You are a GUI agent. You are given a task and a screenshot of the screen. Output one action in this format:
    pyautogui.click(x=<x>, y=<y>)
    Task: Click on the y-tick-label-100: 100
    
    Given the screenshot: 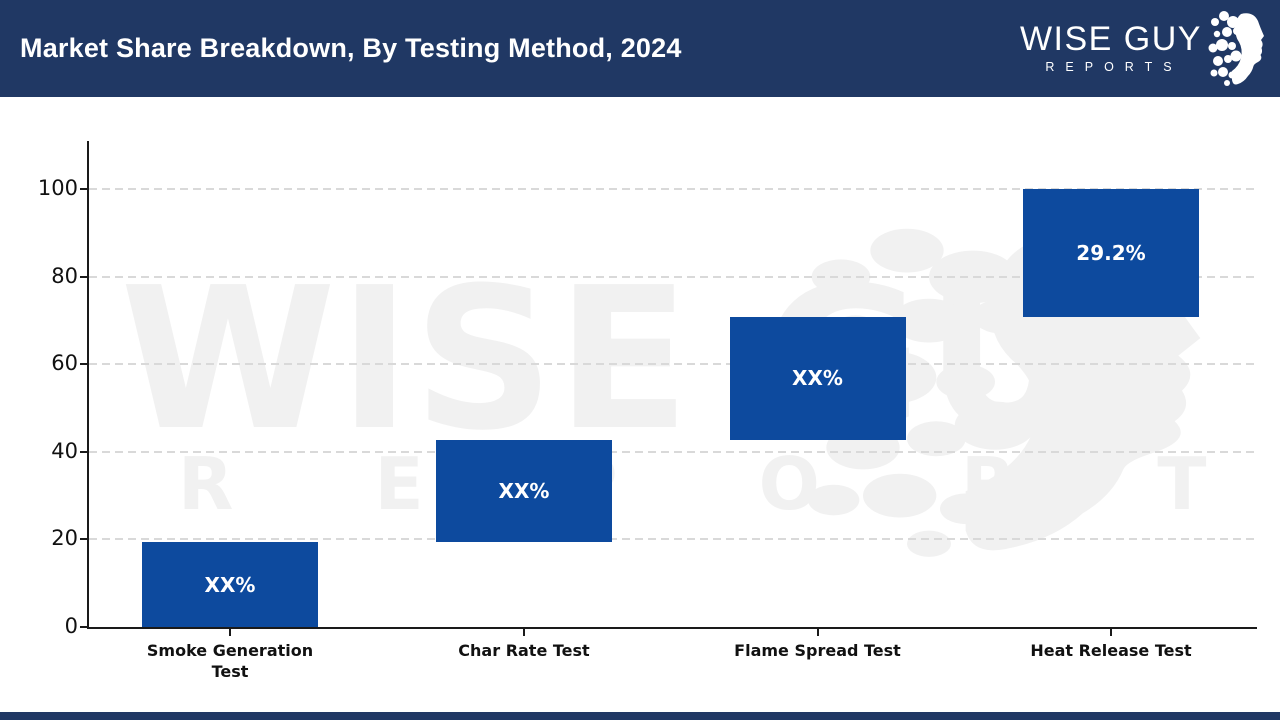 What is the action you would take?
    pyautogui.click(x=57, y=188)
    